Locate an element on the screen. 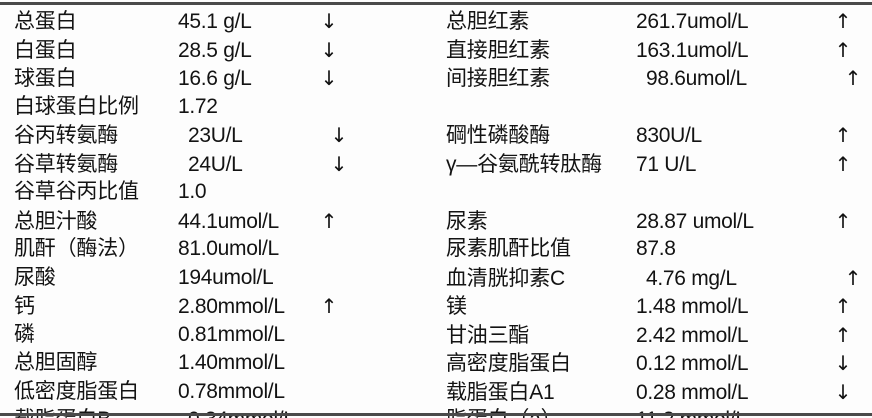  test-value: 4.76 mg/L is located at coordinates (691, 278).